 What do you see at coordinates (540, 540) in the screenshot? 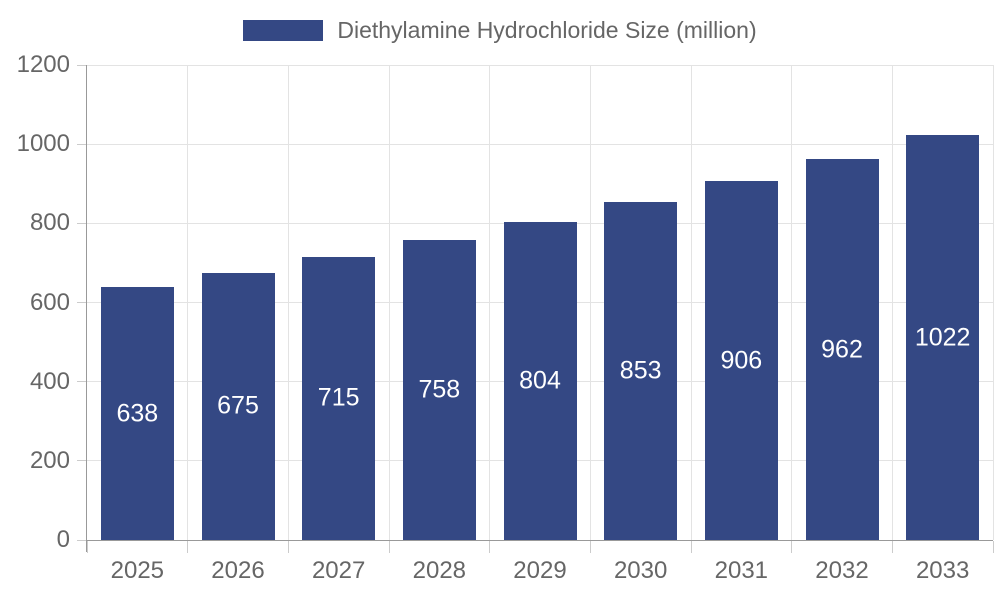
I see `x-axis-line` at bounding box center [540, 540].